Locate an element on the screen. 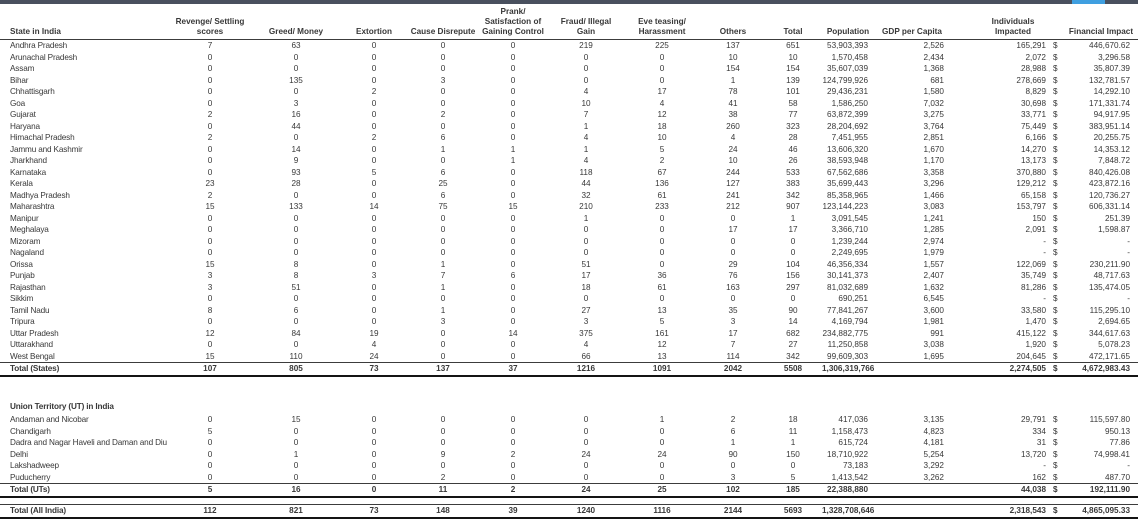  cell-fraud-illegal-gain: 0 is located at coordinates (586, 241).